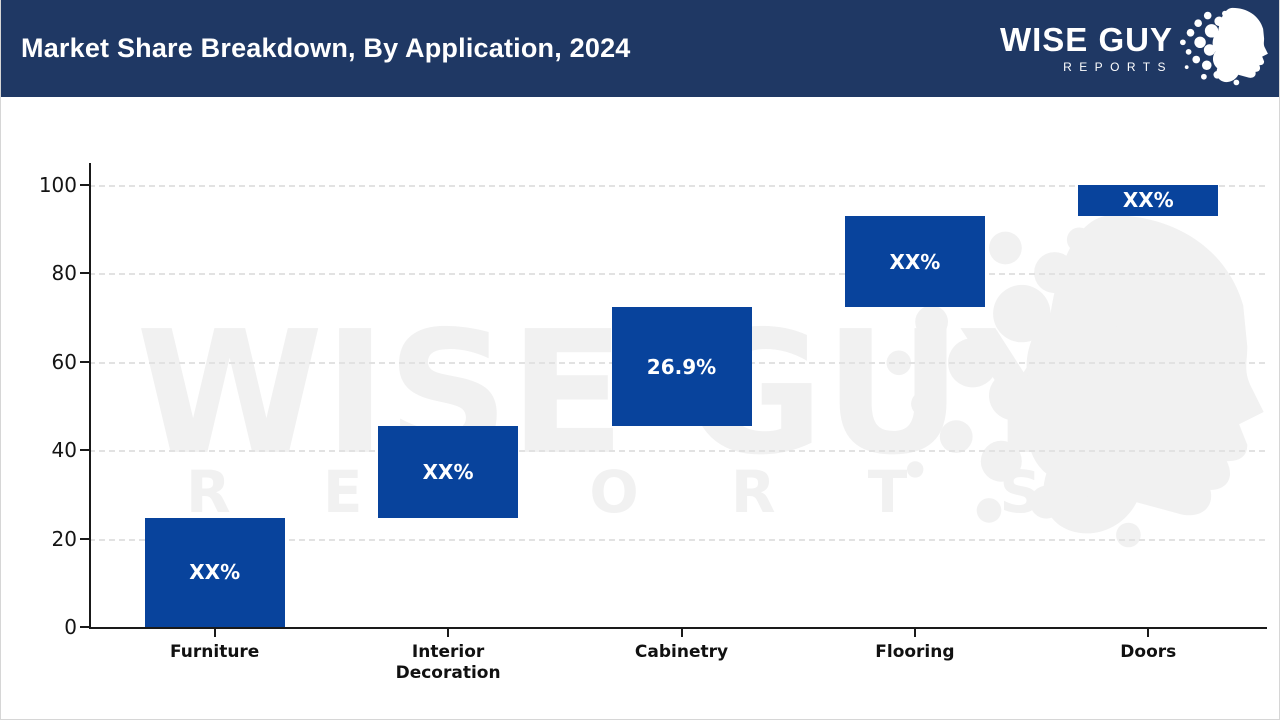 The width and height of the screenshot is (1280, 720). I want to click on x-category-label: Interior Decoration, so click(448, 663).